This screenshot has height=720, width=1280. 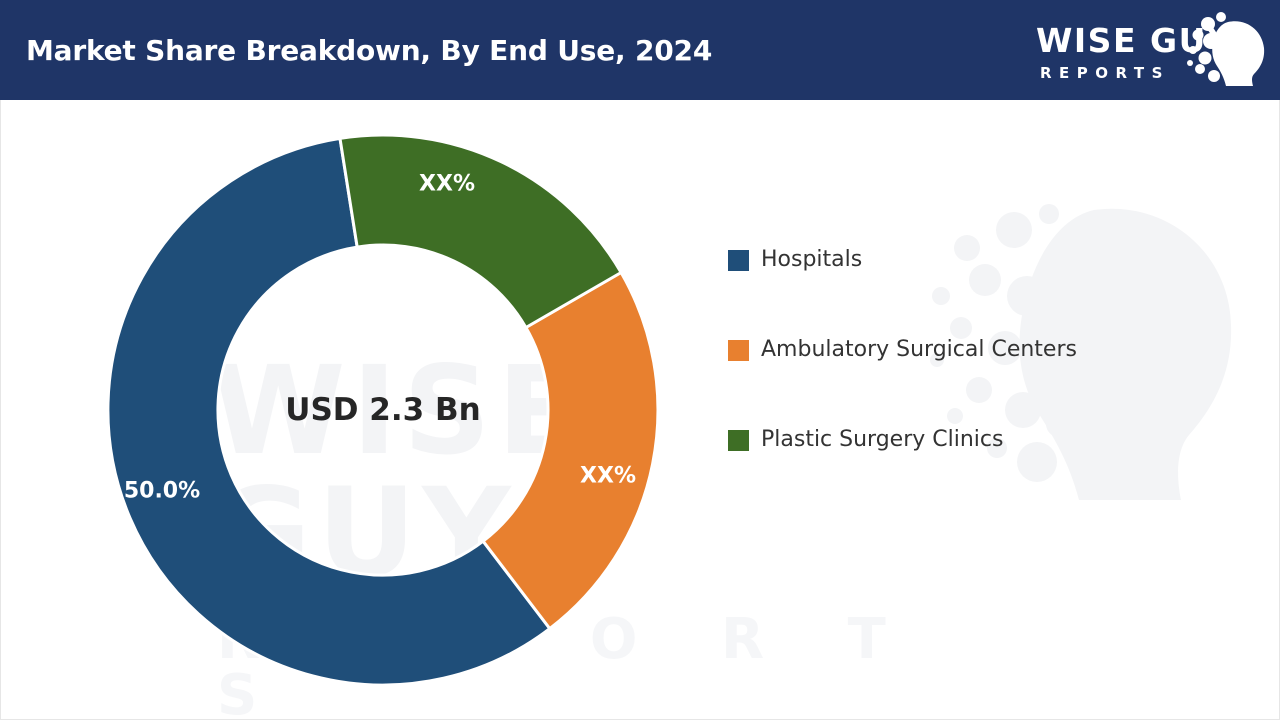 What do you see at coordinates (608, 476) in the screenshot?
I see `slice-label-ambulatory-surgical-centers: XX%` at bounding box center [608, 476].